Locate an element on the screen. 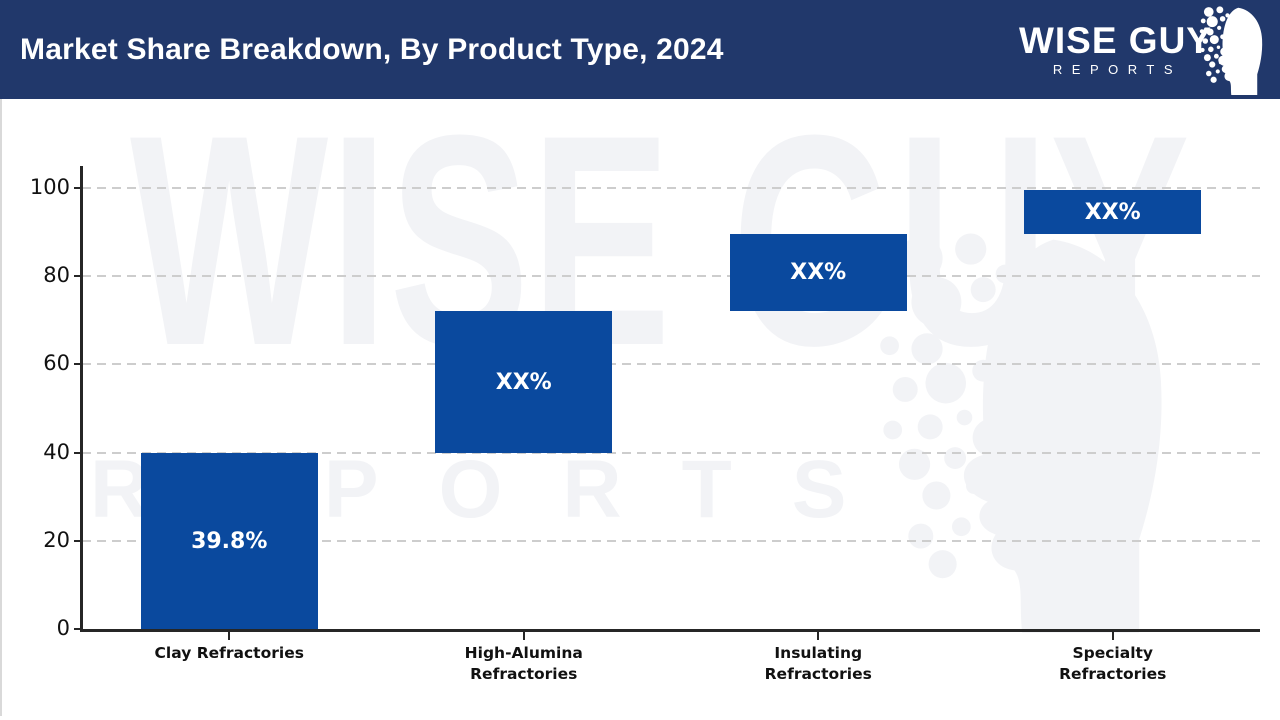 The image size is (1280, 720). x-category-line: Specialty is located at coordinates (1113, 653).